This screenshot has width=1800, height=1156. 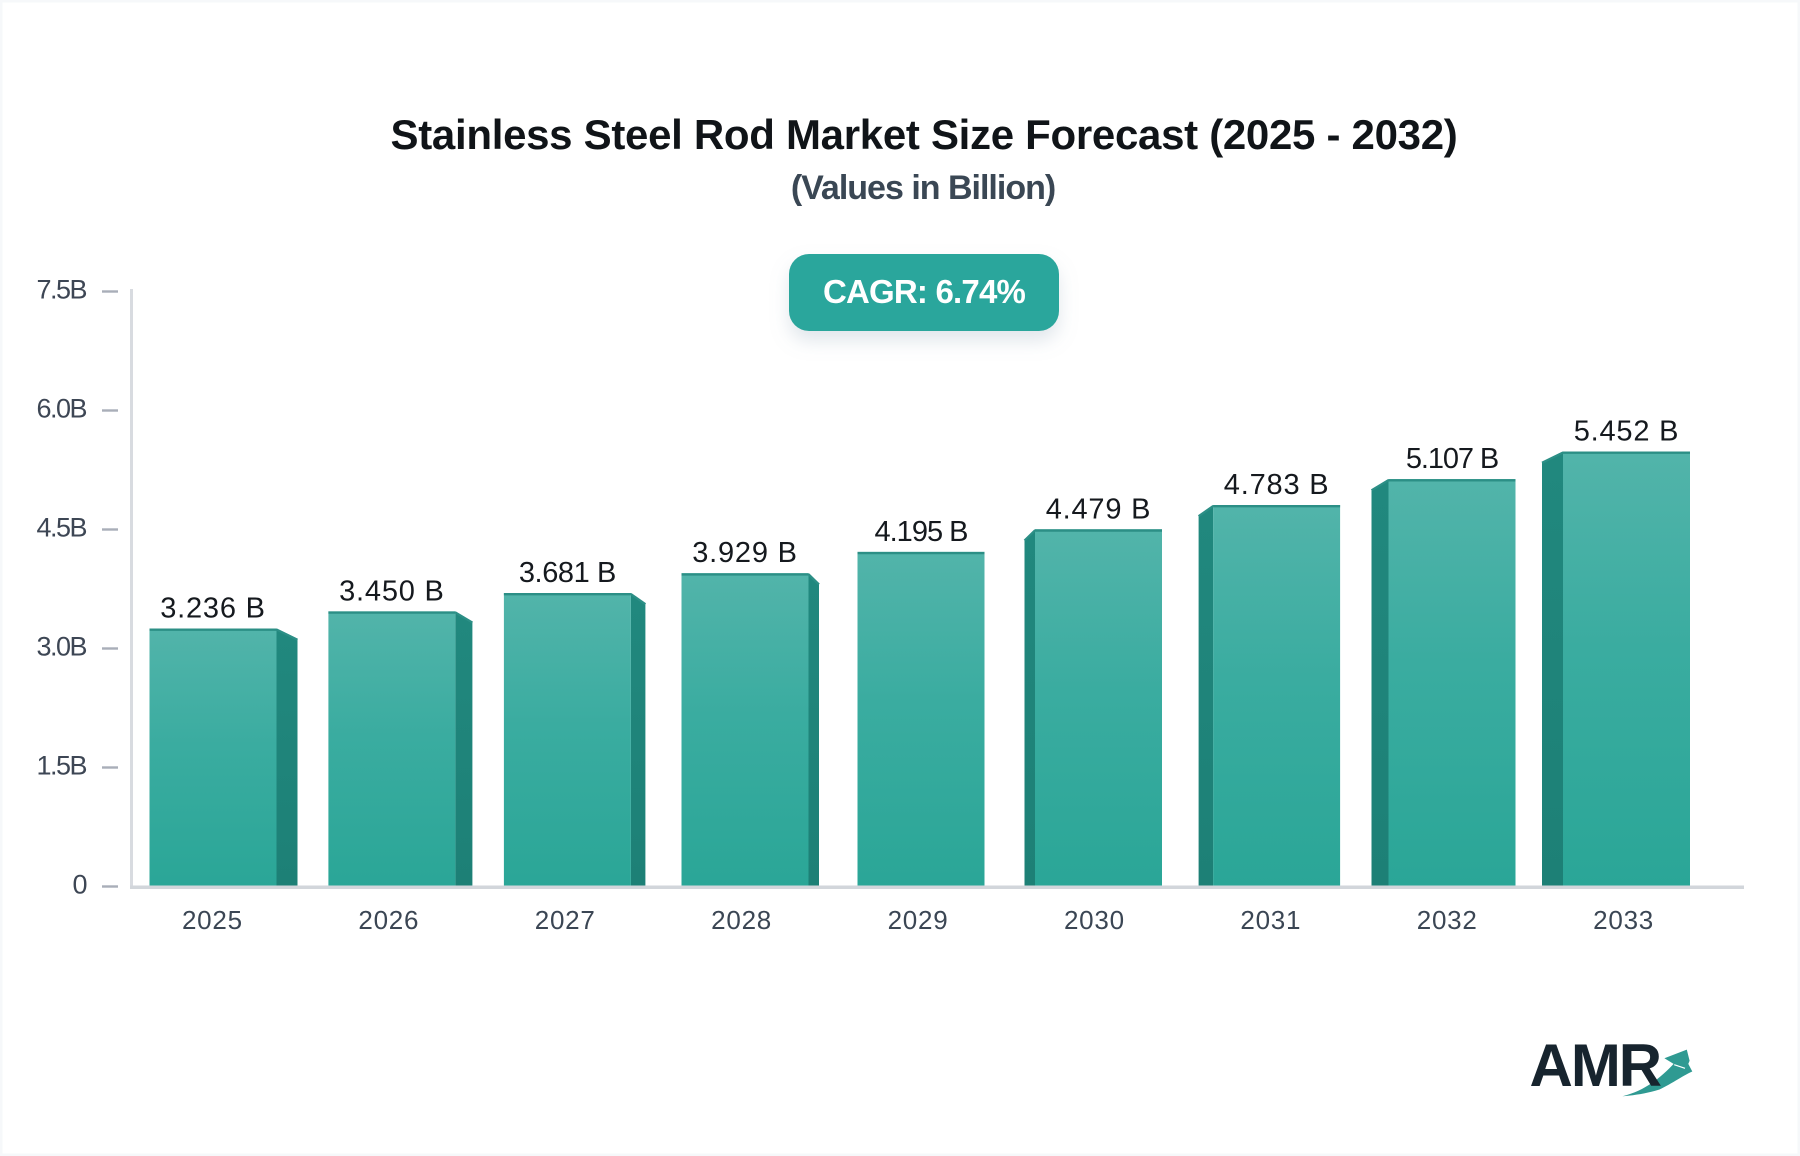 I want to click on svg-text: 3.450 B, so click(x=392, y=591).